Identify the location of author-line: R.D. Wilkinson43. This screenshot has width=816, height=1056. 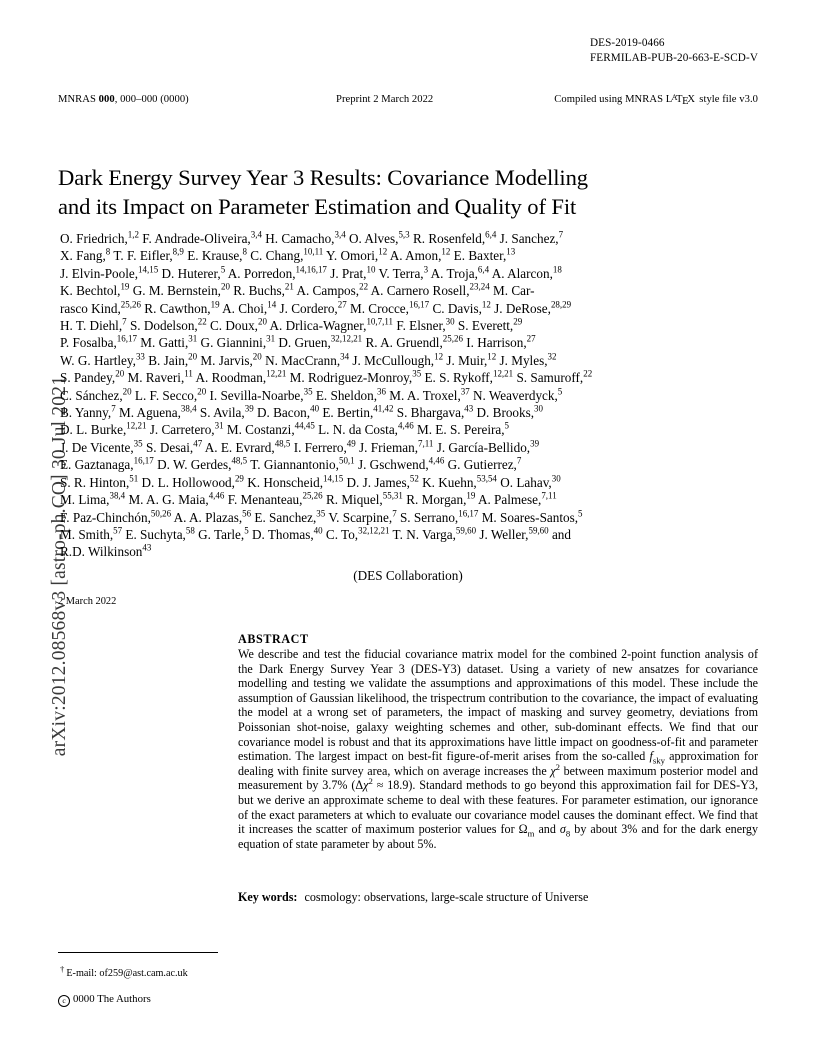
(106, 551).